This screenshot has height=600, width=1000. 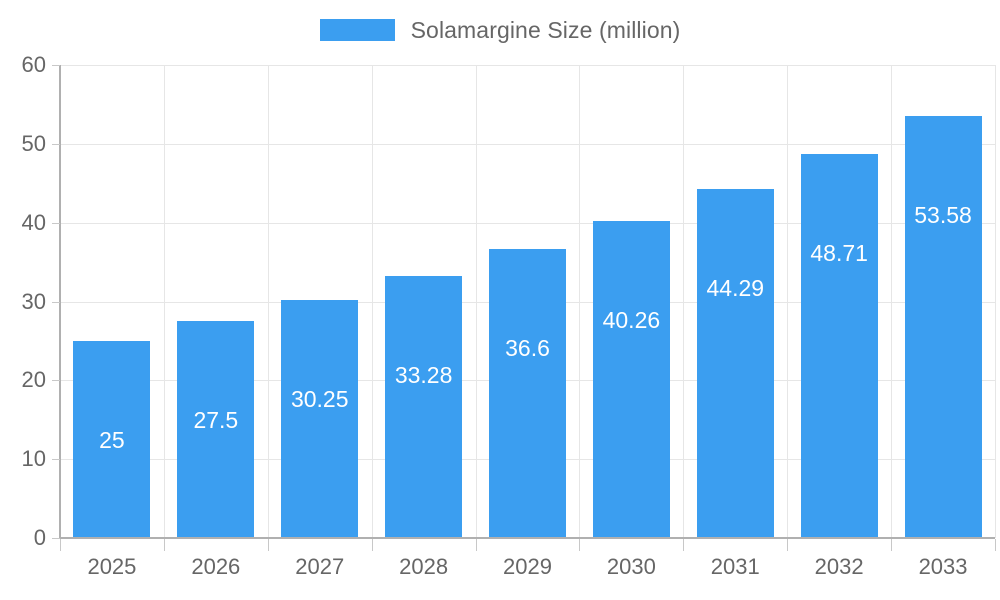 What do you see at coordinates (320, 418) in the screenshot?
I see `bar-2027` at bounding box center [320, 418].